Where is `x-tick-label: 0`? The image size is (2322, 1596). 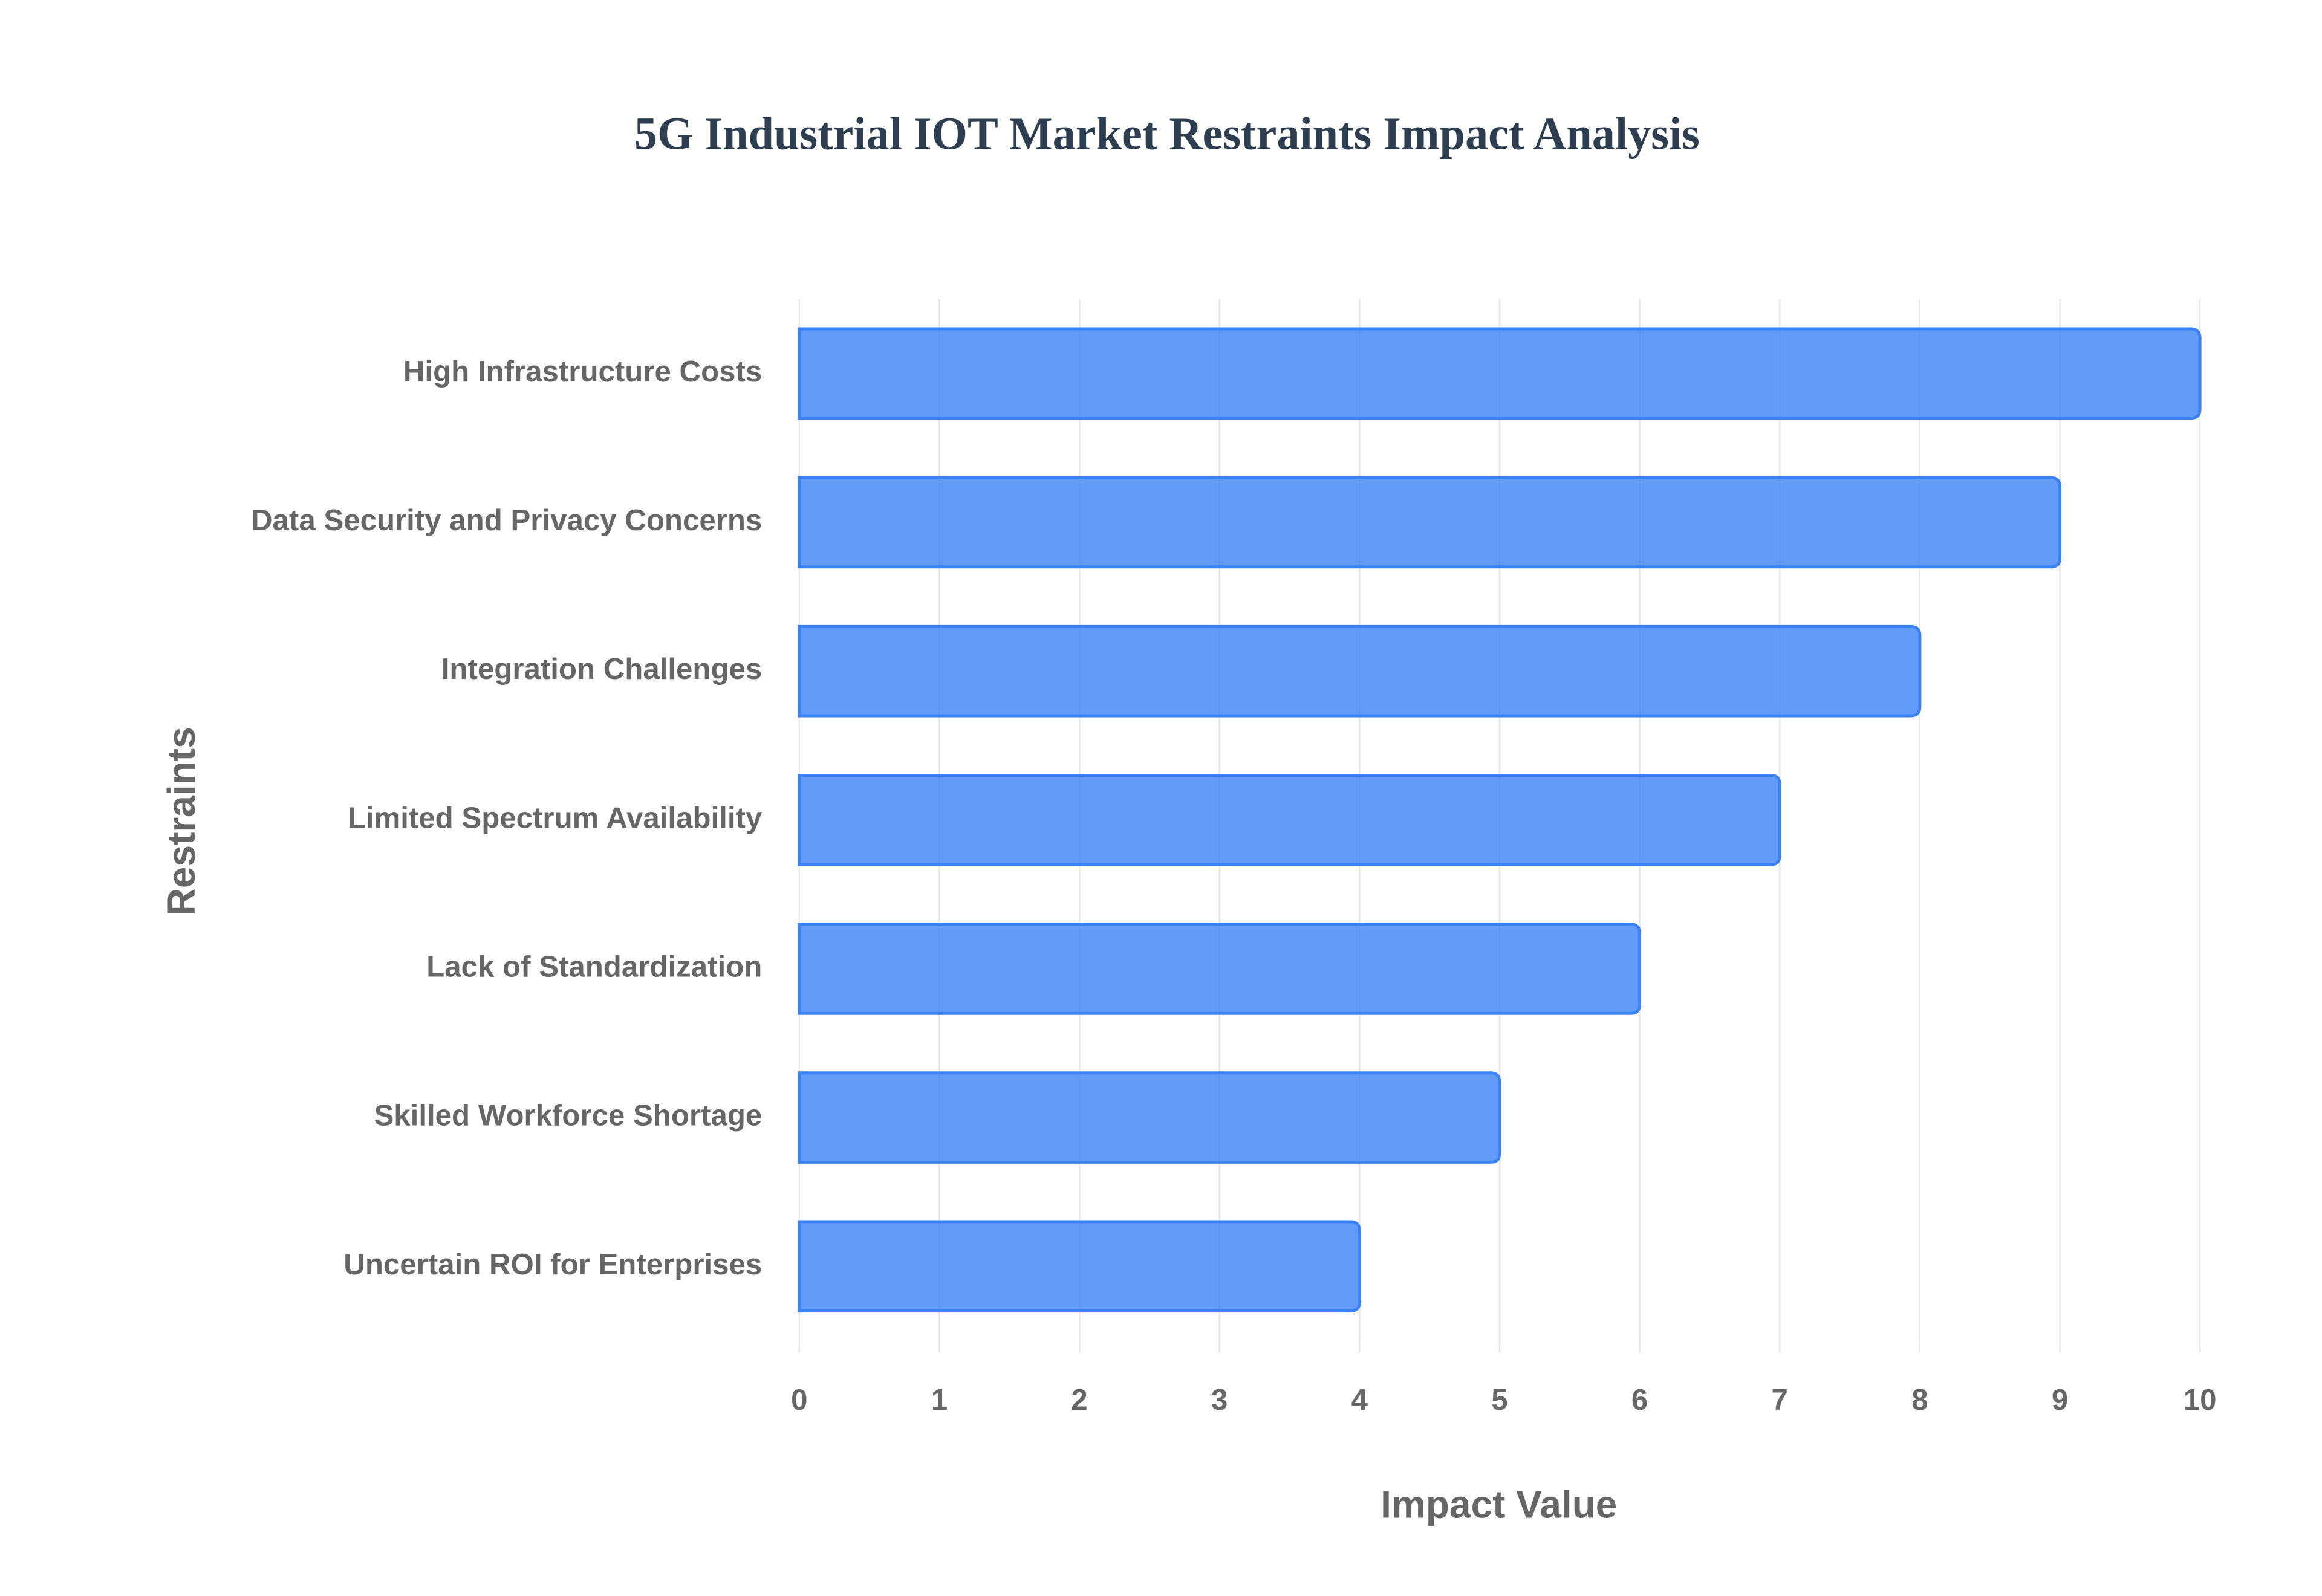 x-tick-label: 0 is located at coordinates (799, 1399).